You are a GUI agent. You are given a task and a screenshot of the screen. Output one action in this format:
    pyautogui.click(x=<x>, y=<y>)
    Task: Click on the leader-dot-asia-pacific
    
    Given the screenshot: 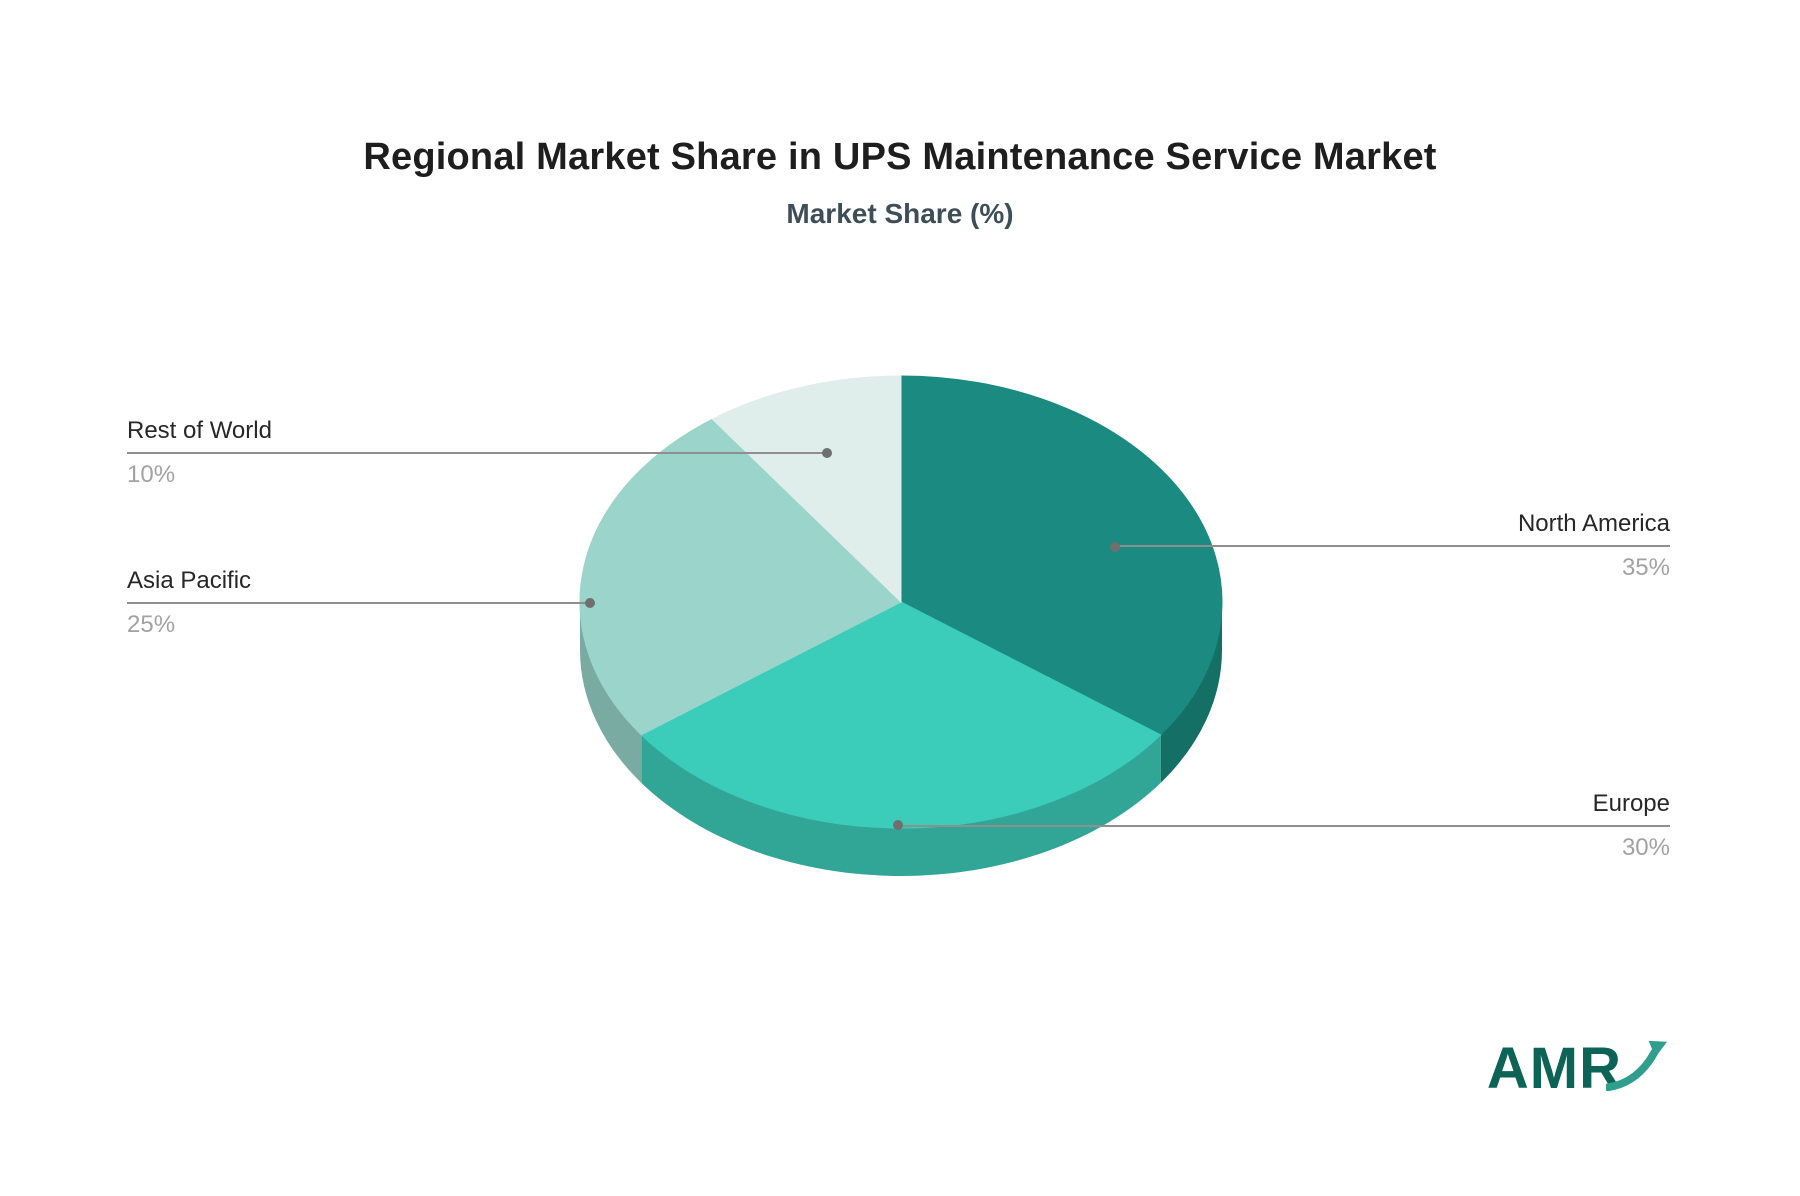 What is the action you would take?
    pyautogui.click(x=590, y=603)
    